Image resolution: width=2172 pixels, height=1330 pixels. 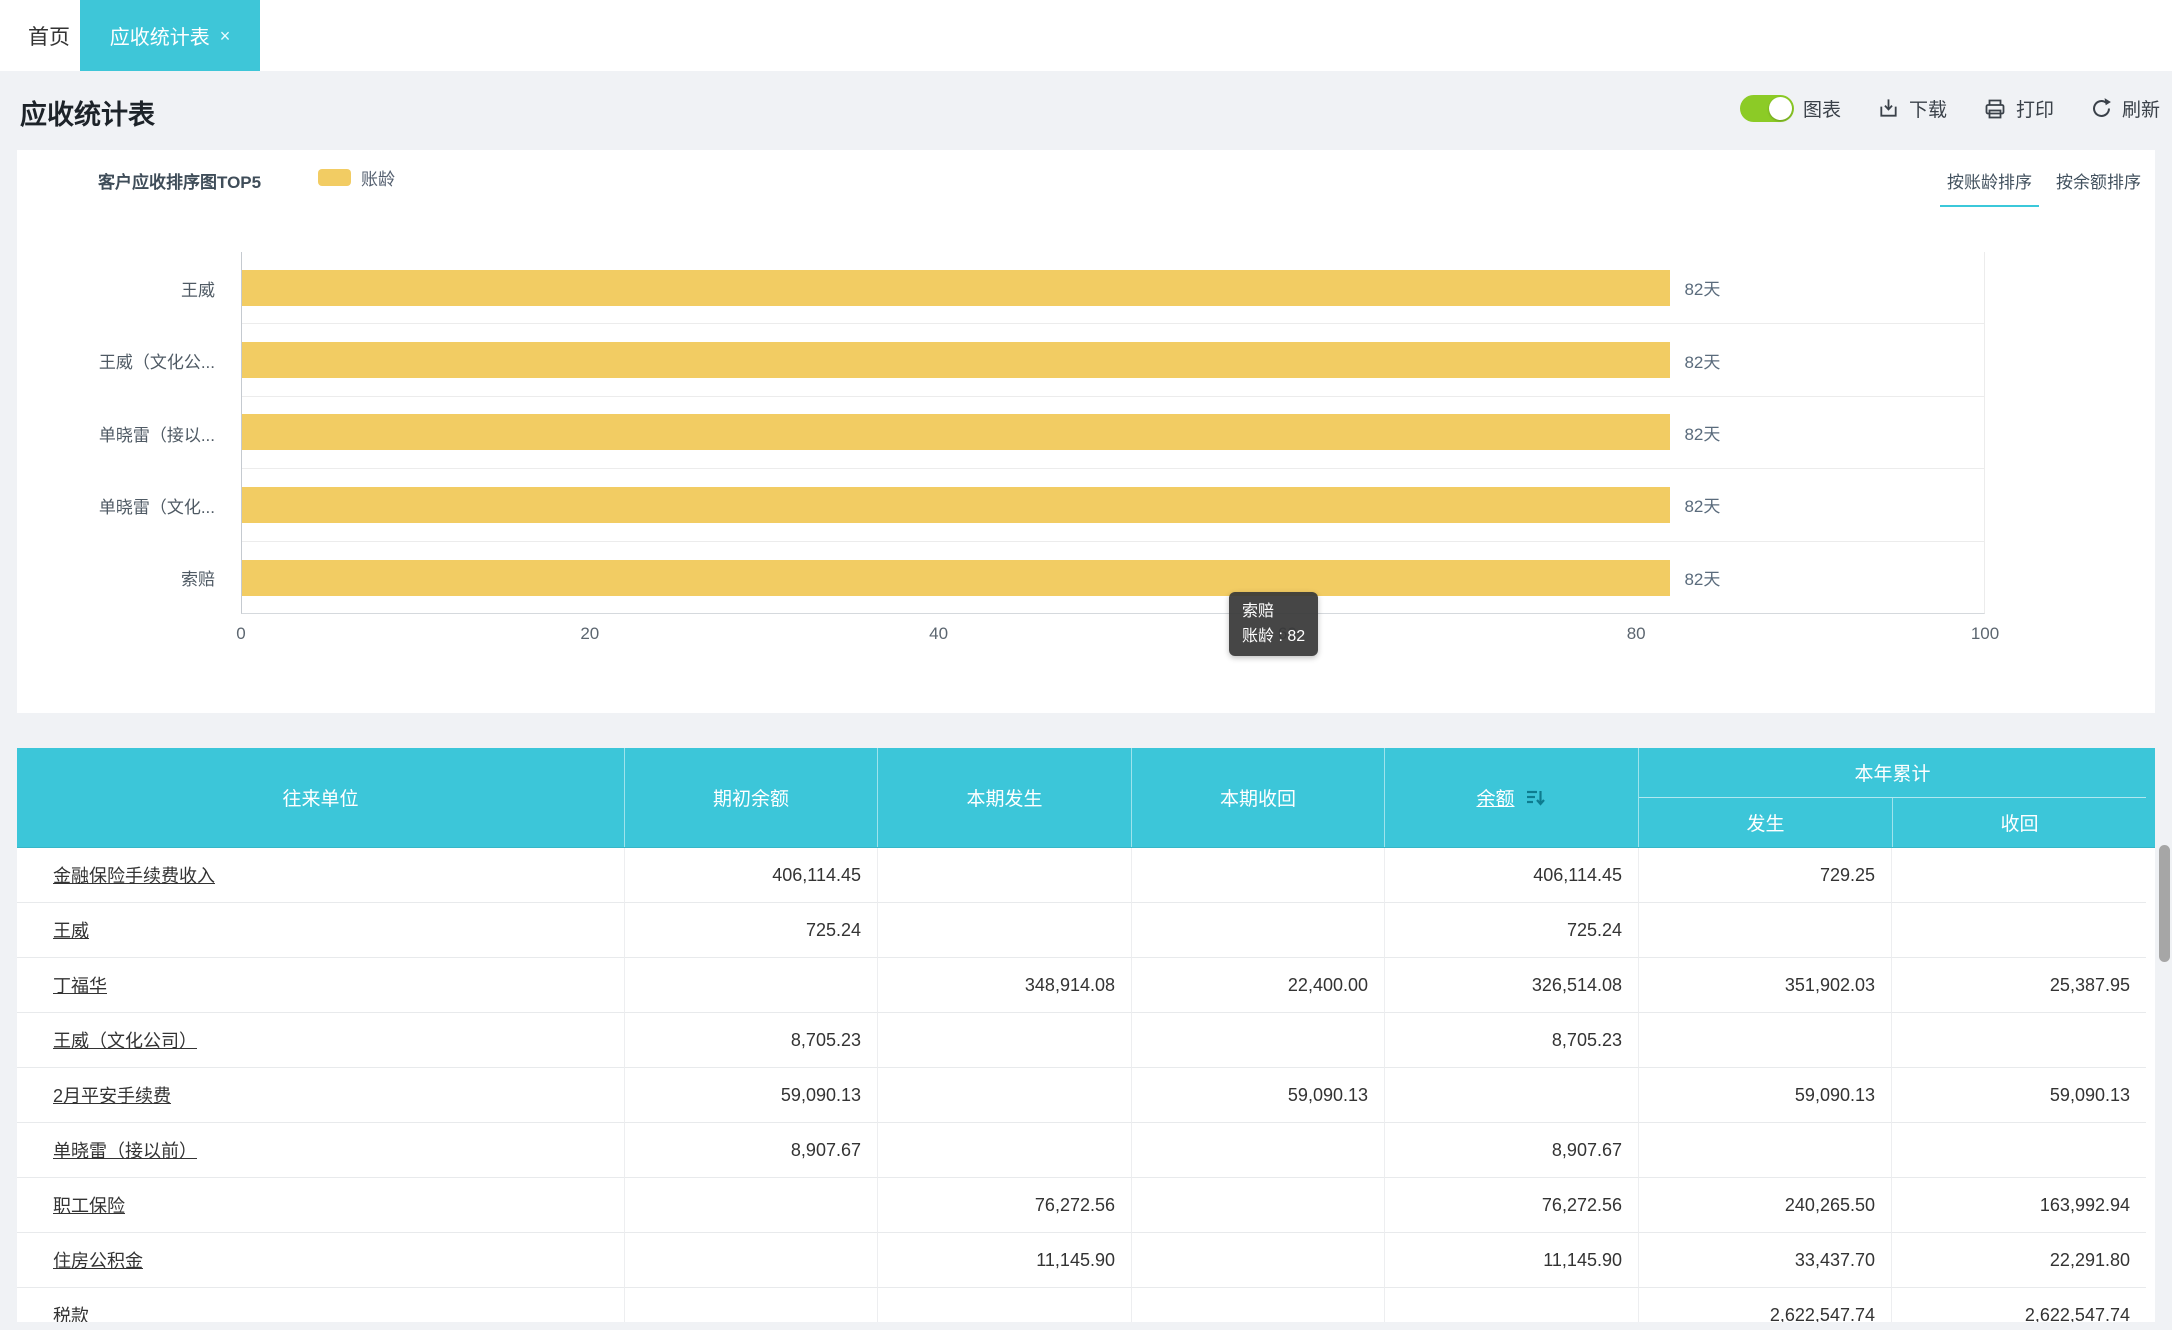 I want to click on cell-balance: 725.24, so click(x=1512, y=930).